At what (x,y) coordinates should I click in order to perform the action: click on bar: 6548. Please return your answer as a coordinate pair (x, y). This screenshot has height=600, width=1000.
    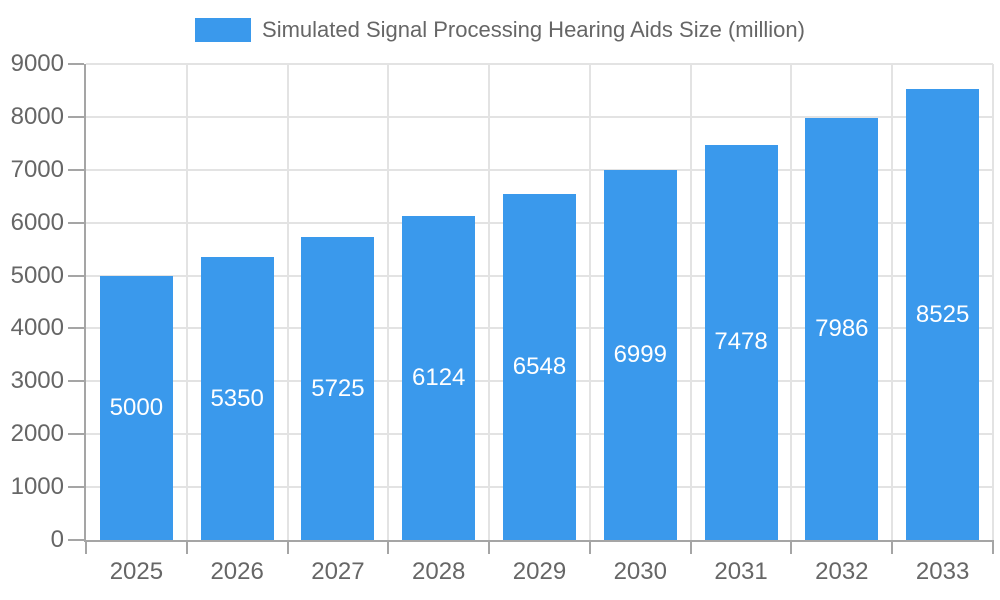
    Looking at the image, I should click on (539, 366).